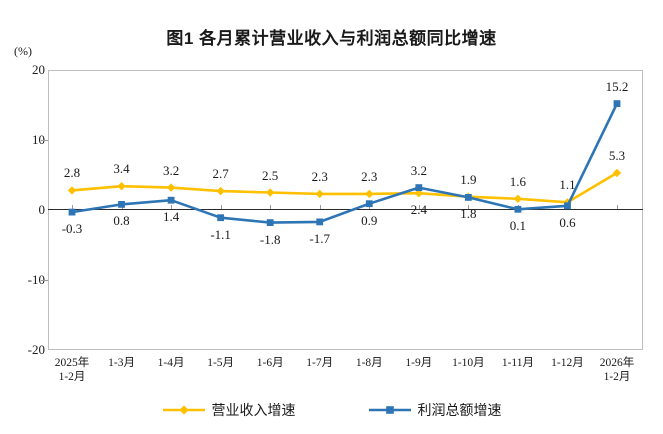  I want to click on data-label-profit: -1.7, so click(320, 238).